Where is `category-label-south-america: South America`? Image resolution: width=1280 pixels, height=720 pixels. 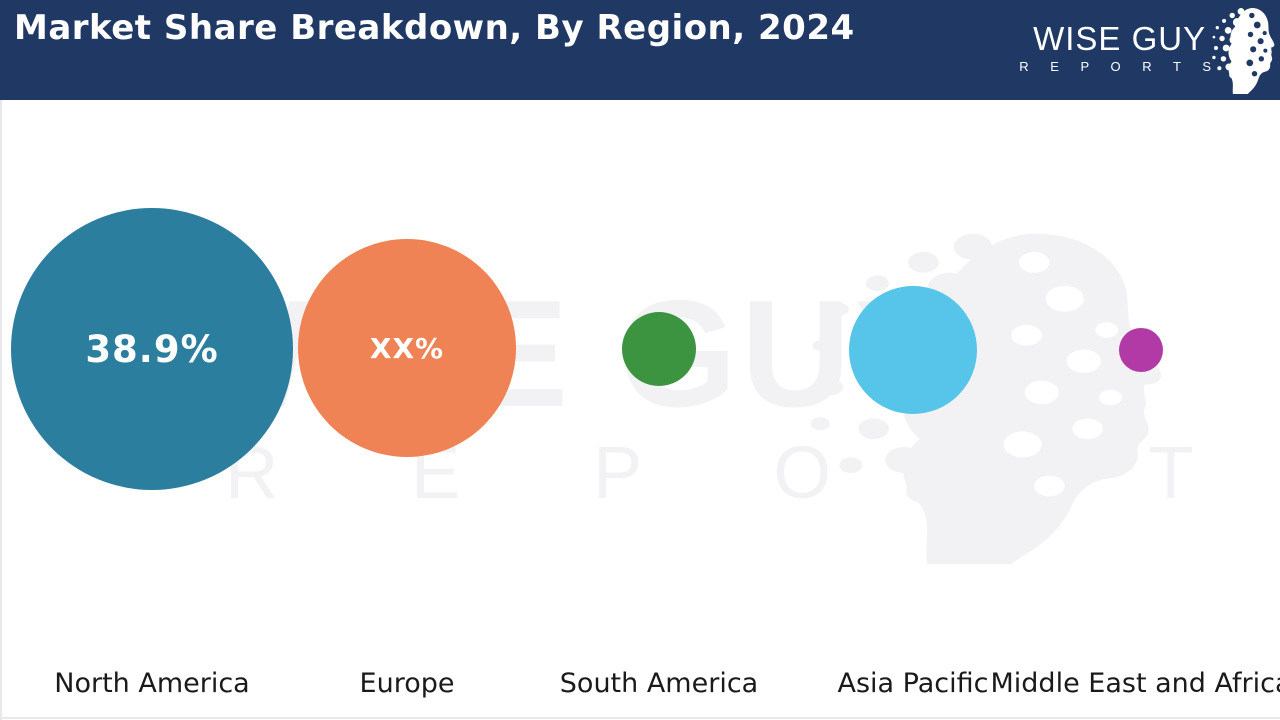
category-label-south-america: South America is located at coordinates (659, 683).